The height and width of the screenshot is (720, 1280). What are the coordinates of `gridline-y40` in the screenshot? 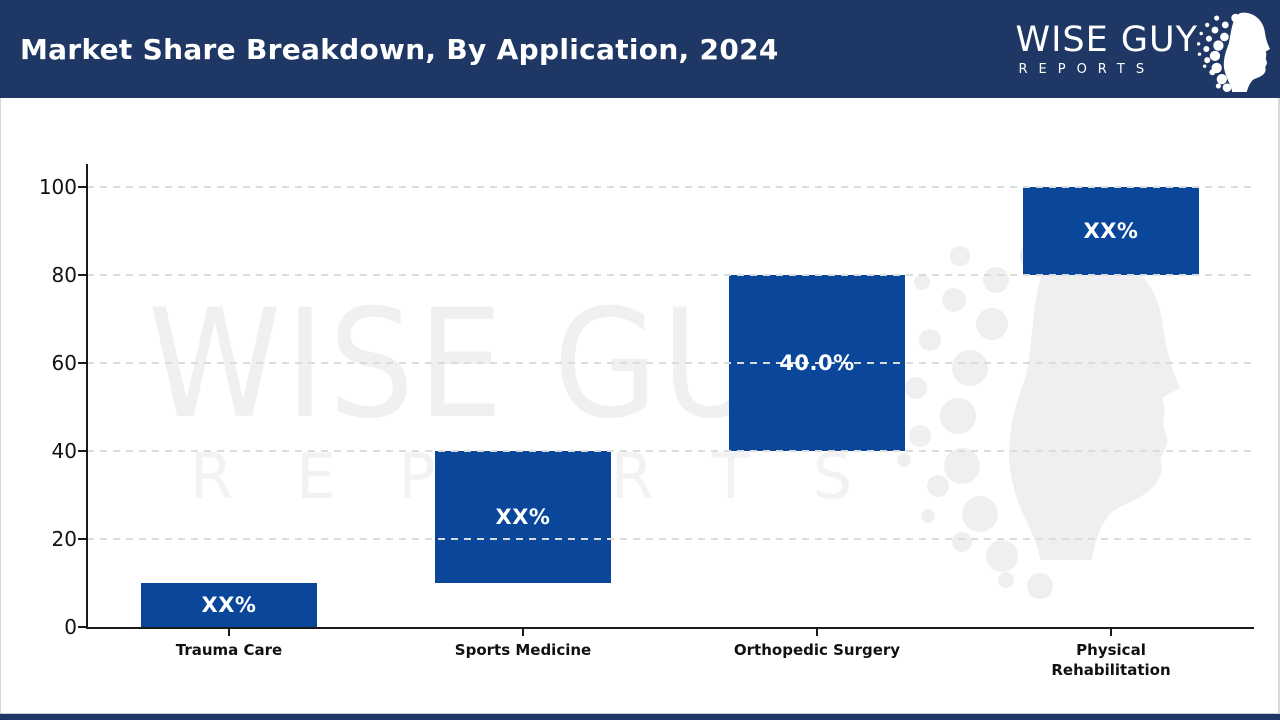 It's located at (670, 451).